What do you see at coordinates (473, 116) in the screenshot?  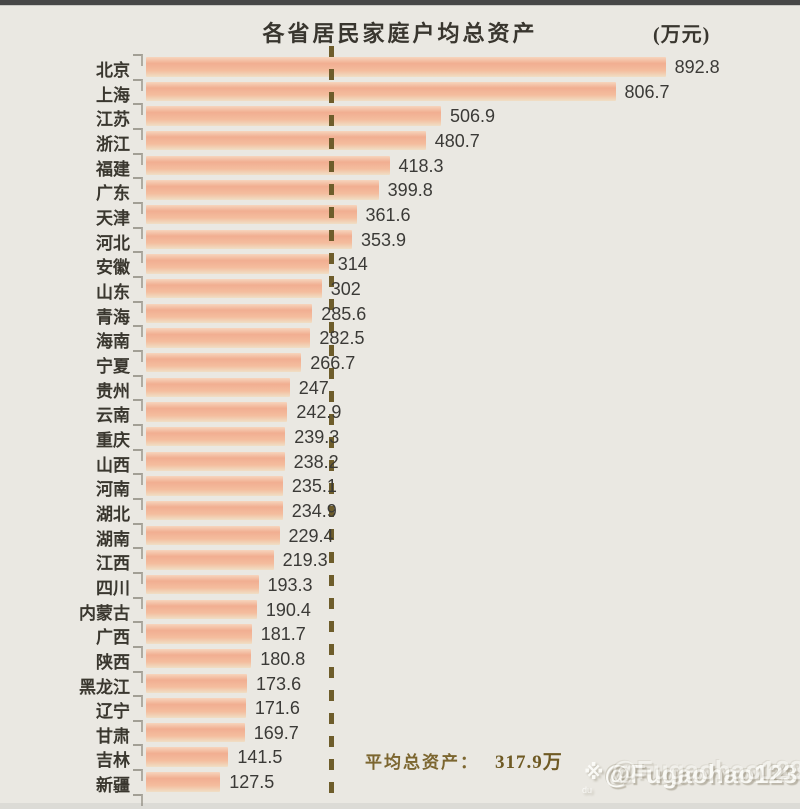 I see `value-label: 506.9` at bounding box center [473, 116].